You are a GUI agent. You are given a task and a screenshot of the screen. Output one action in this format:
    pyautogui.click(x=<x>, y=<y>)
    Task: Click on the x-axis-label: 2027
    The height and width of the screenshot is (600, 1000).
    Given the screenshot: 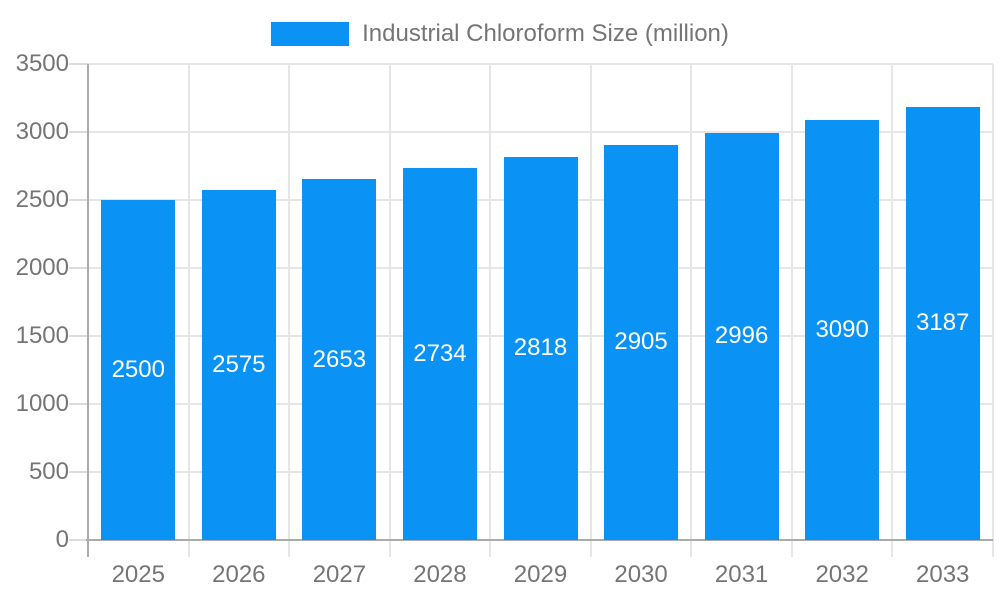 What is the action you would take?
    pyautogui.click(x=339, y=574)
    